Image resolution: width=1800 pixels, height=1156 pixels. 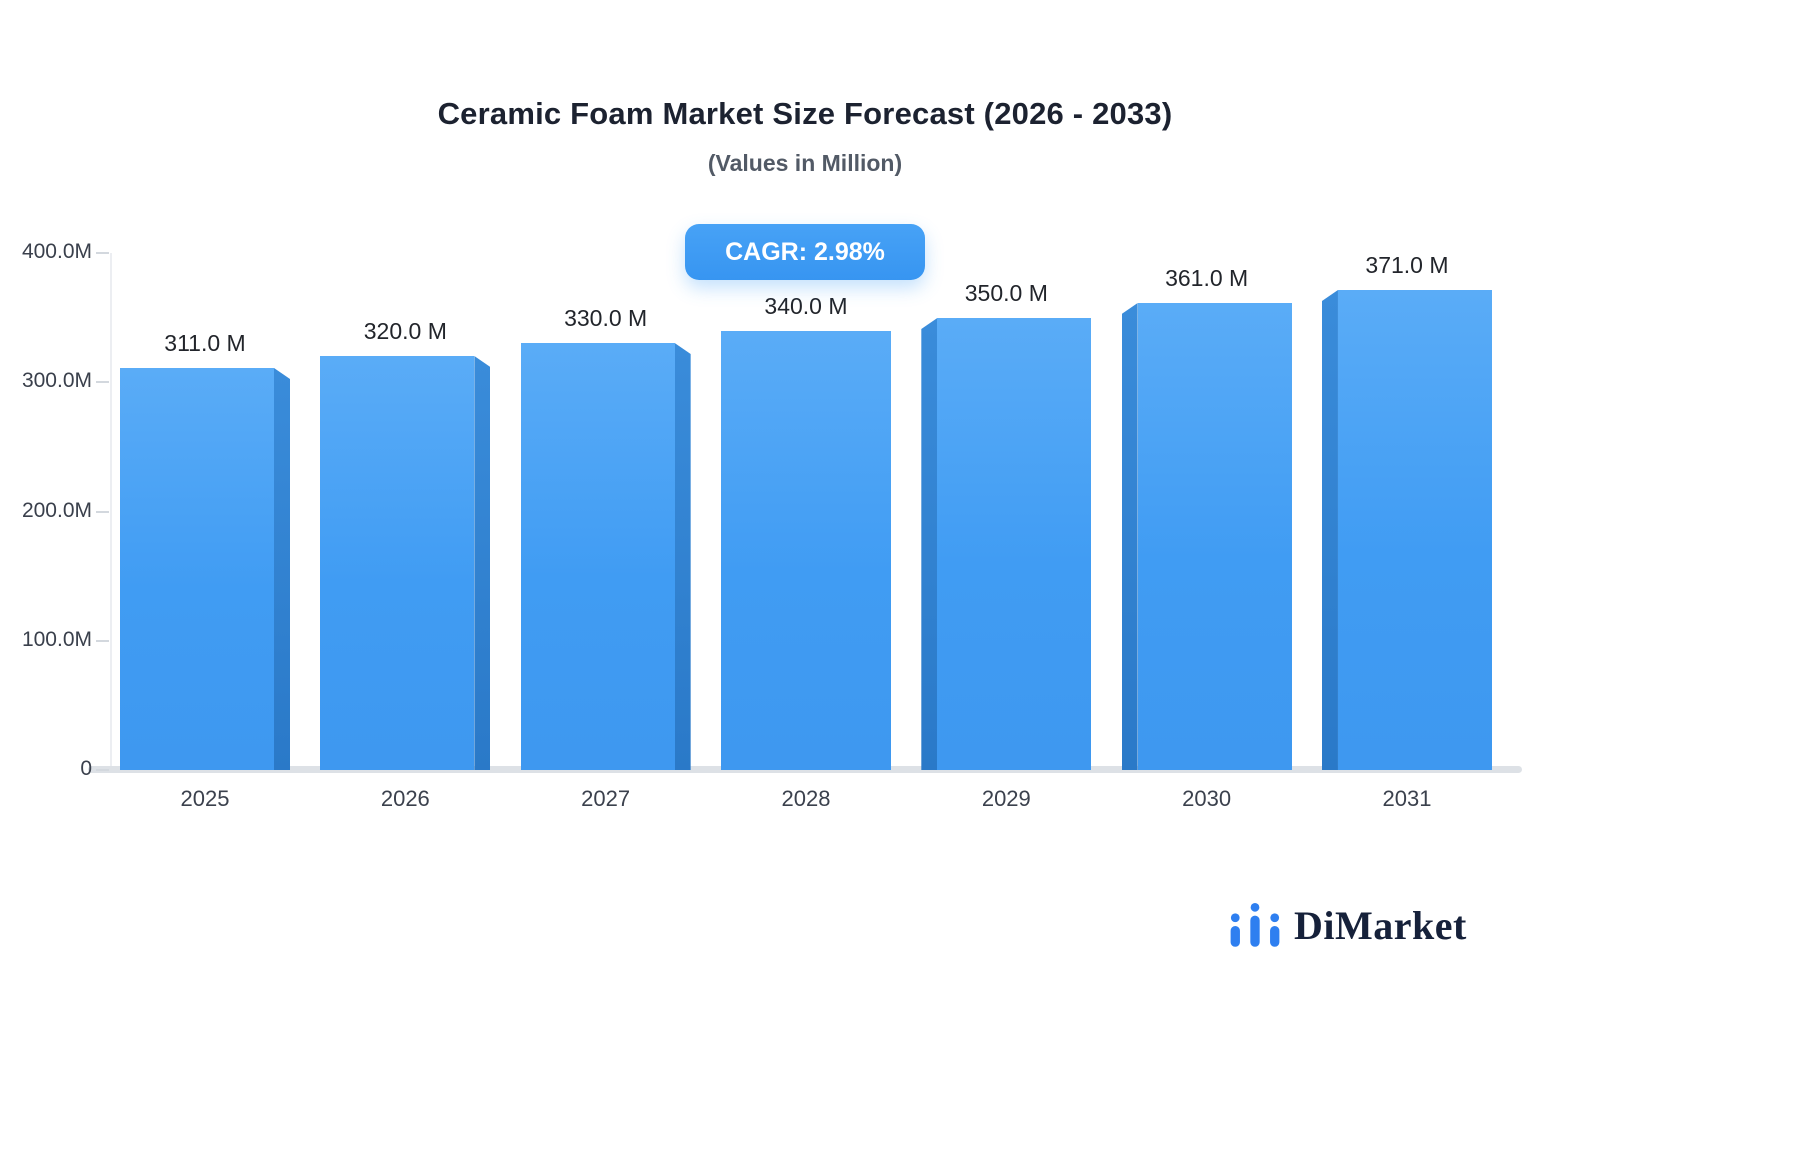 I want to click on bar-group-2026: 320.0 M 2026, so click(x=405, y=564).